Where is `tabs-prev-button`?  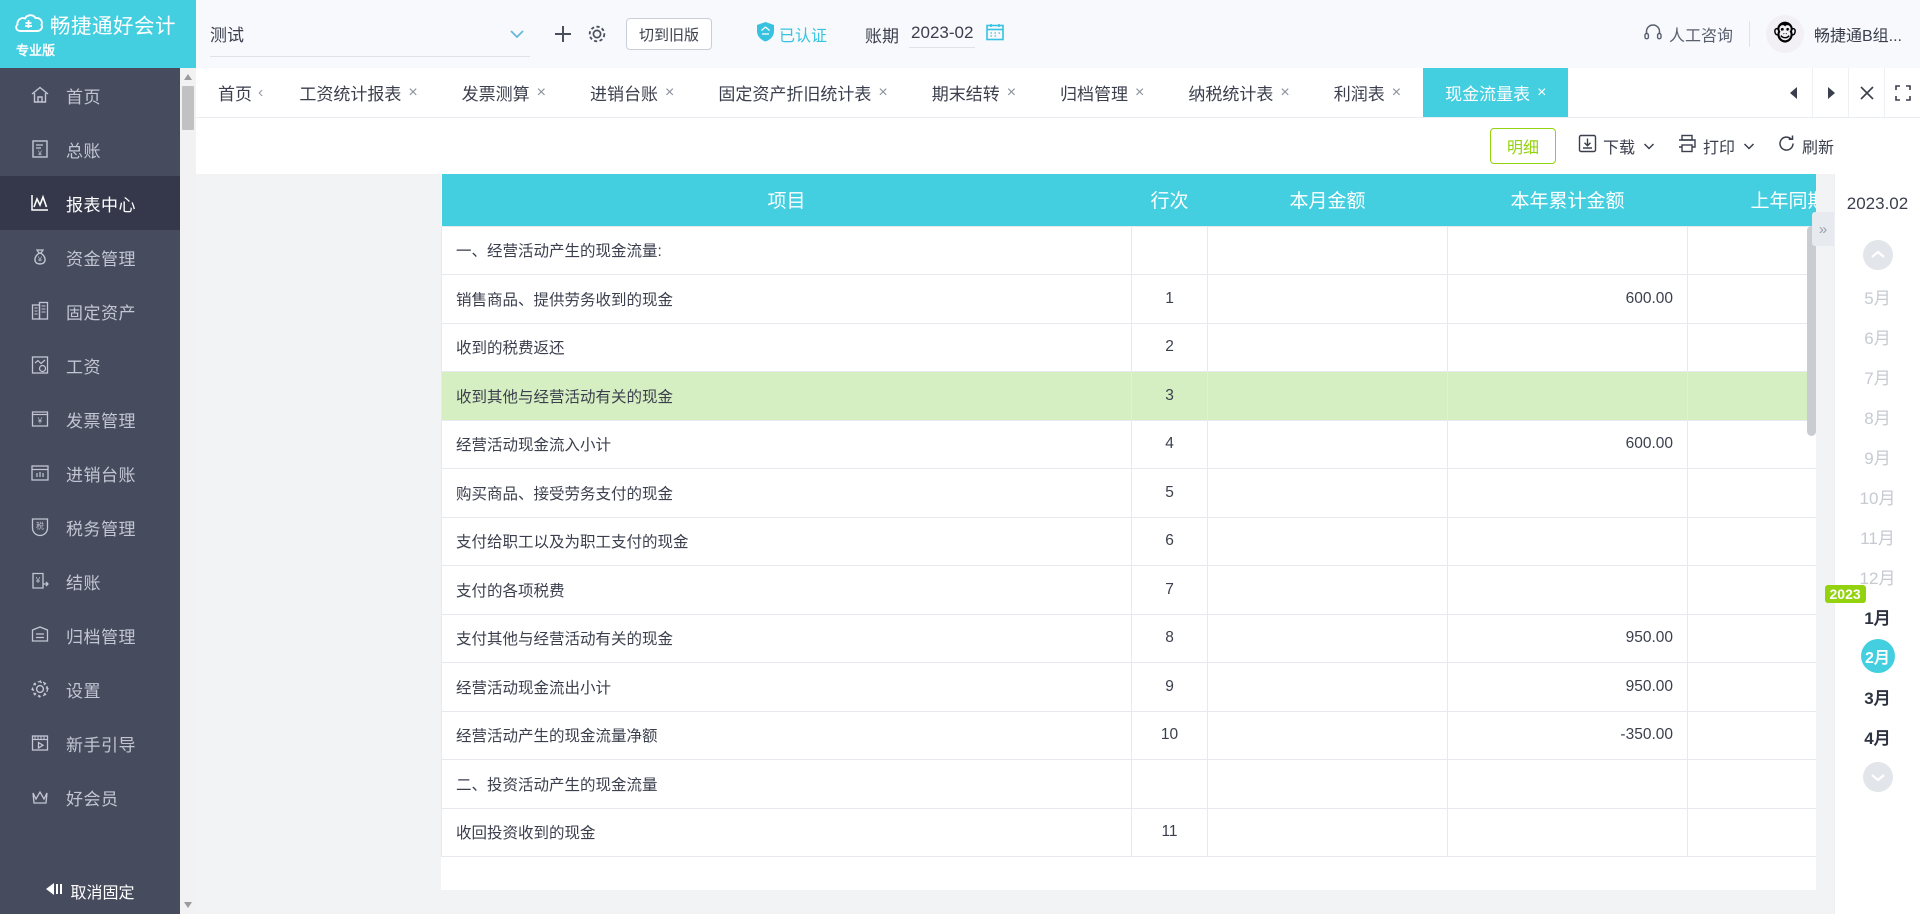 tabs-prev-button is located at coordinates (1794, 92).